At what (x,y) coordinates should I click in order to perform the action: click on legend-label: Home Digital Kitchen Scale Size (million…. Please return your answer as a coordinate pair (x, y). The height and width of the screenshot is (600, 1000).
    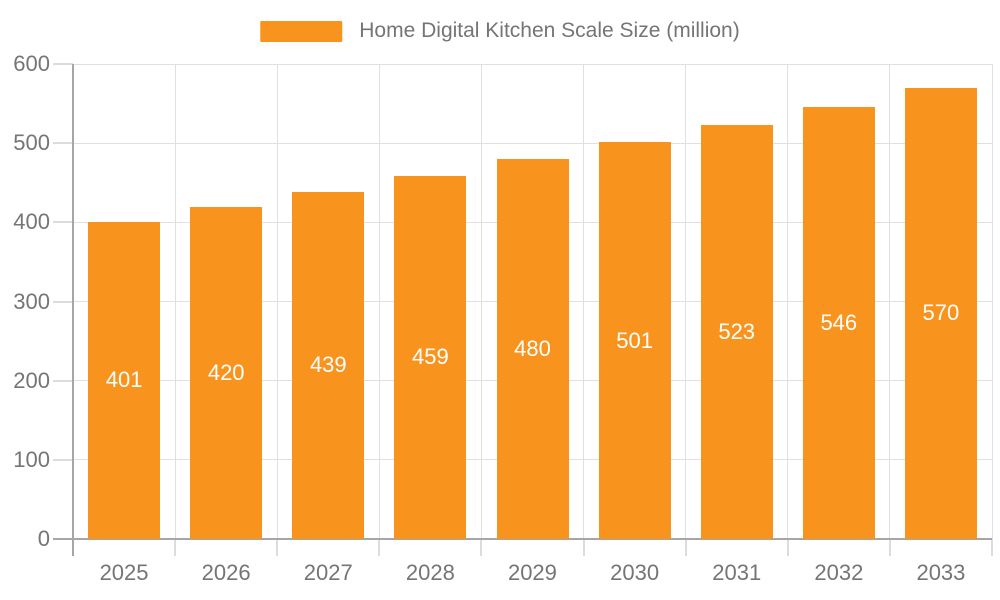
    Looking at the image, I should click on (549, 30).